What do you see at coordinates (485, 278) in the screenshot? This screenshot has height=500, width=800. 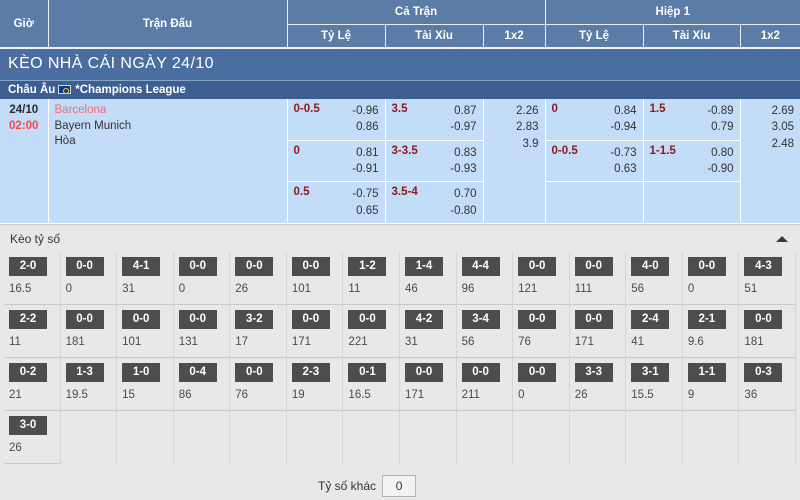 I see `correct-score-cell: 4-4 96` at bounding box center [485, 278].